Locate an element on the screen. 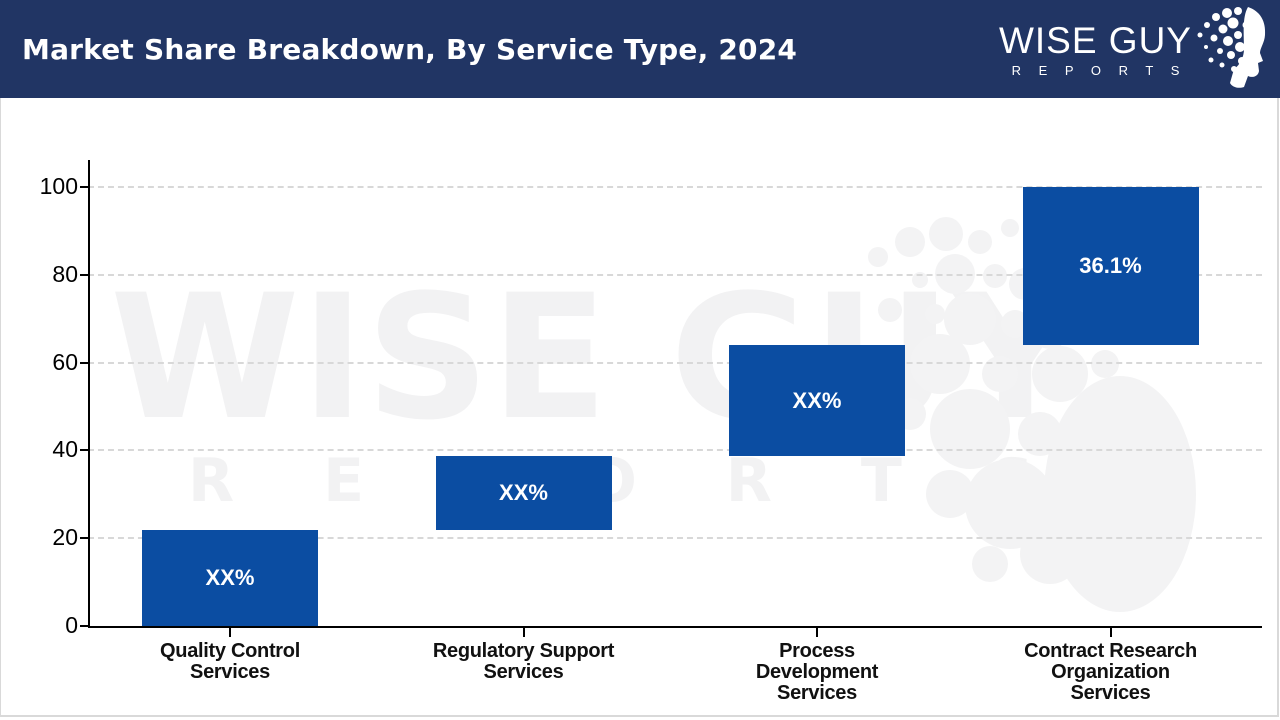  bar-value-label-0: XX% is located at coordinates (230, 578).